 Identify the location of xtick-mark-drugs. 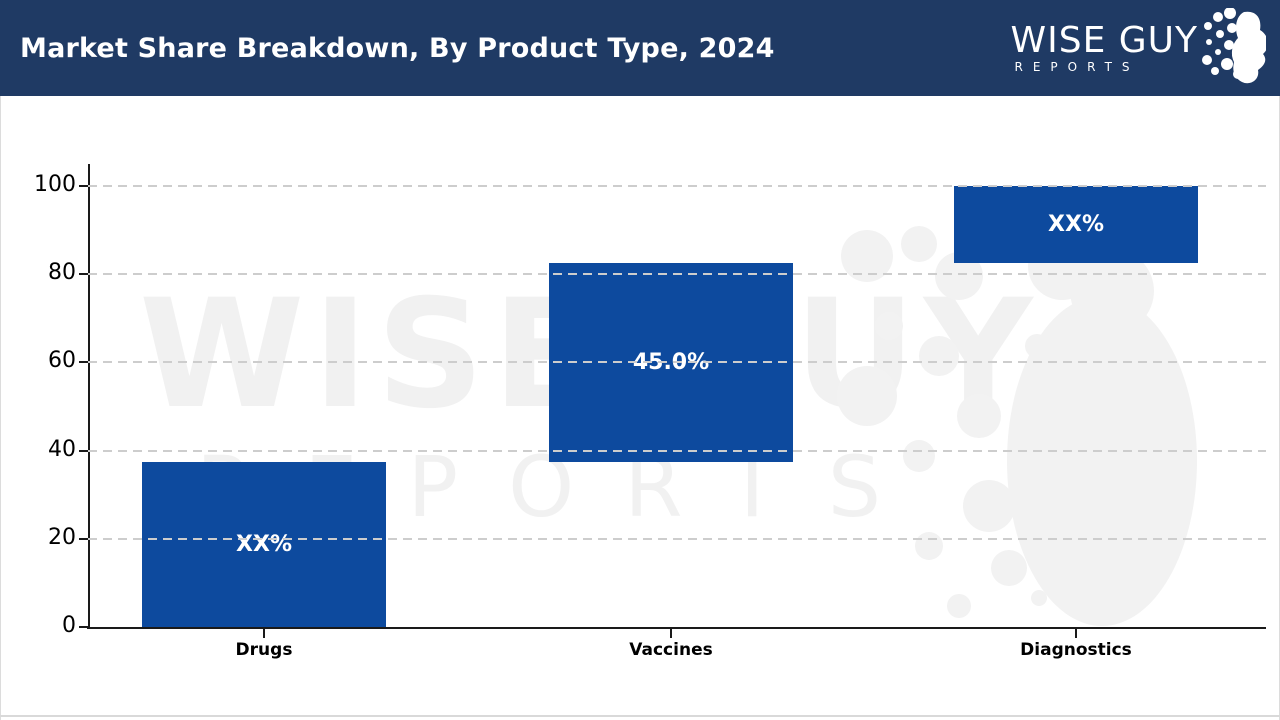
(264, 633).